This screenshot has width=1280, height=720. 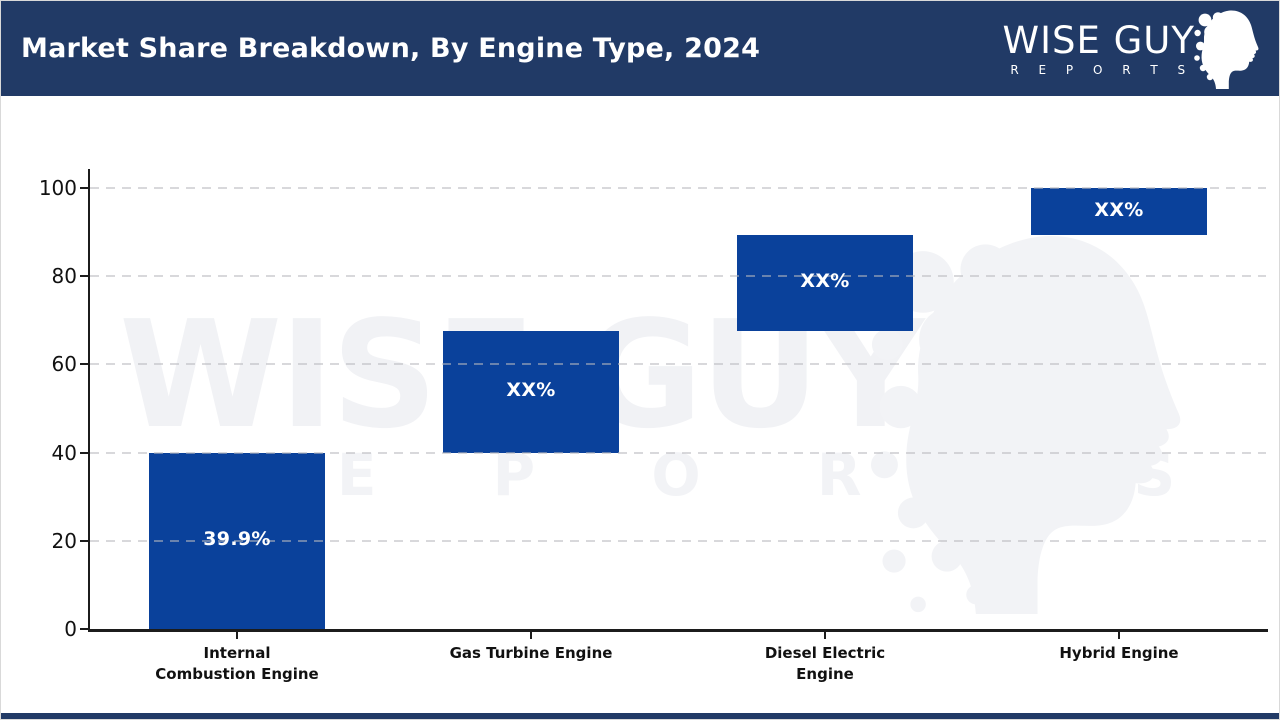 I want to click on y-tick-label: 60, so click(x=64, y=364).